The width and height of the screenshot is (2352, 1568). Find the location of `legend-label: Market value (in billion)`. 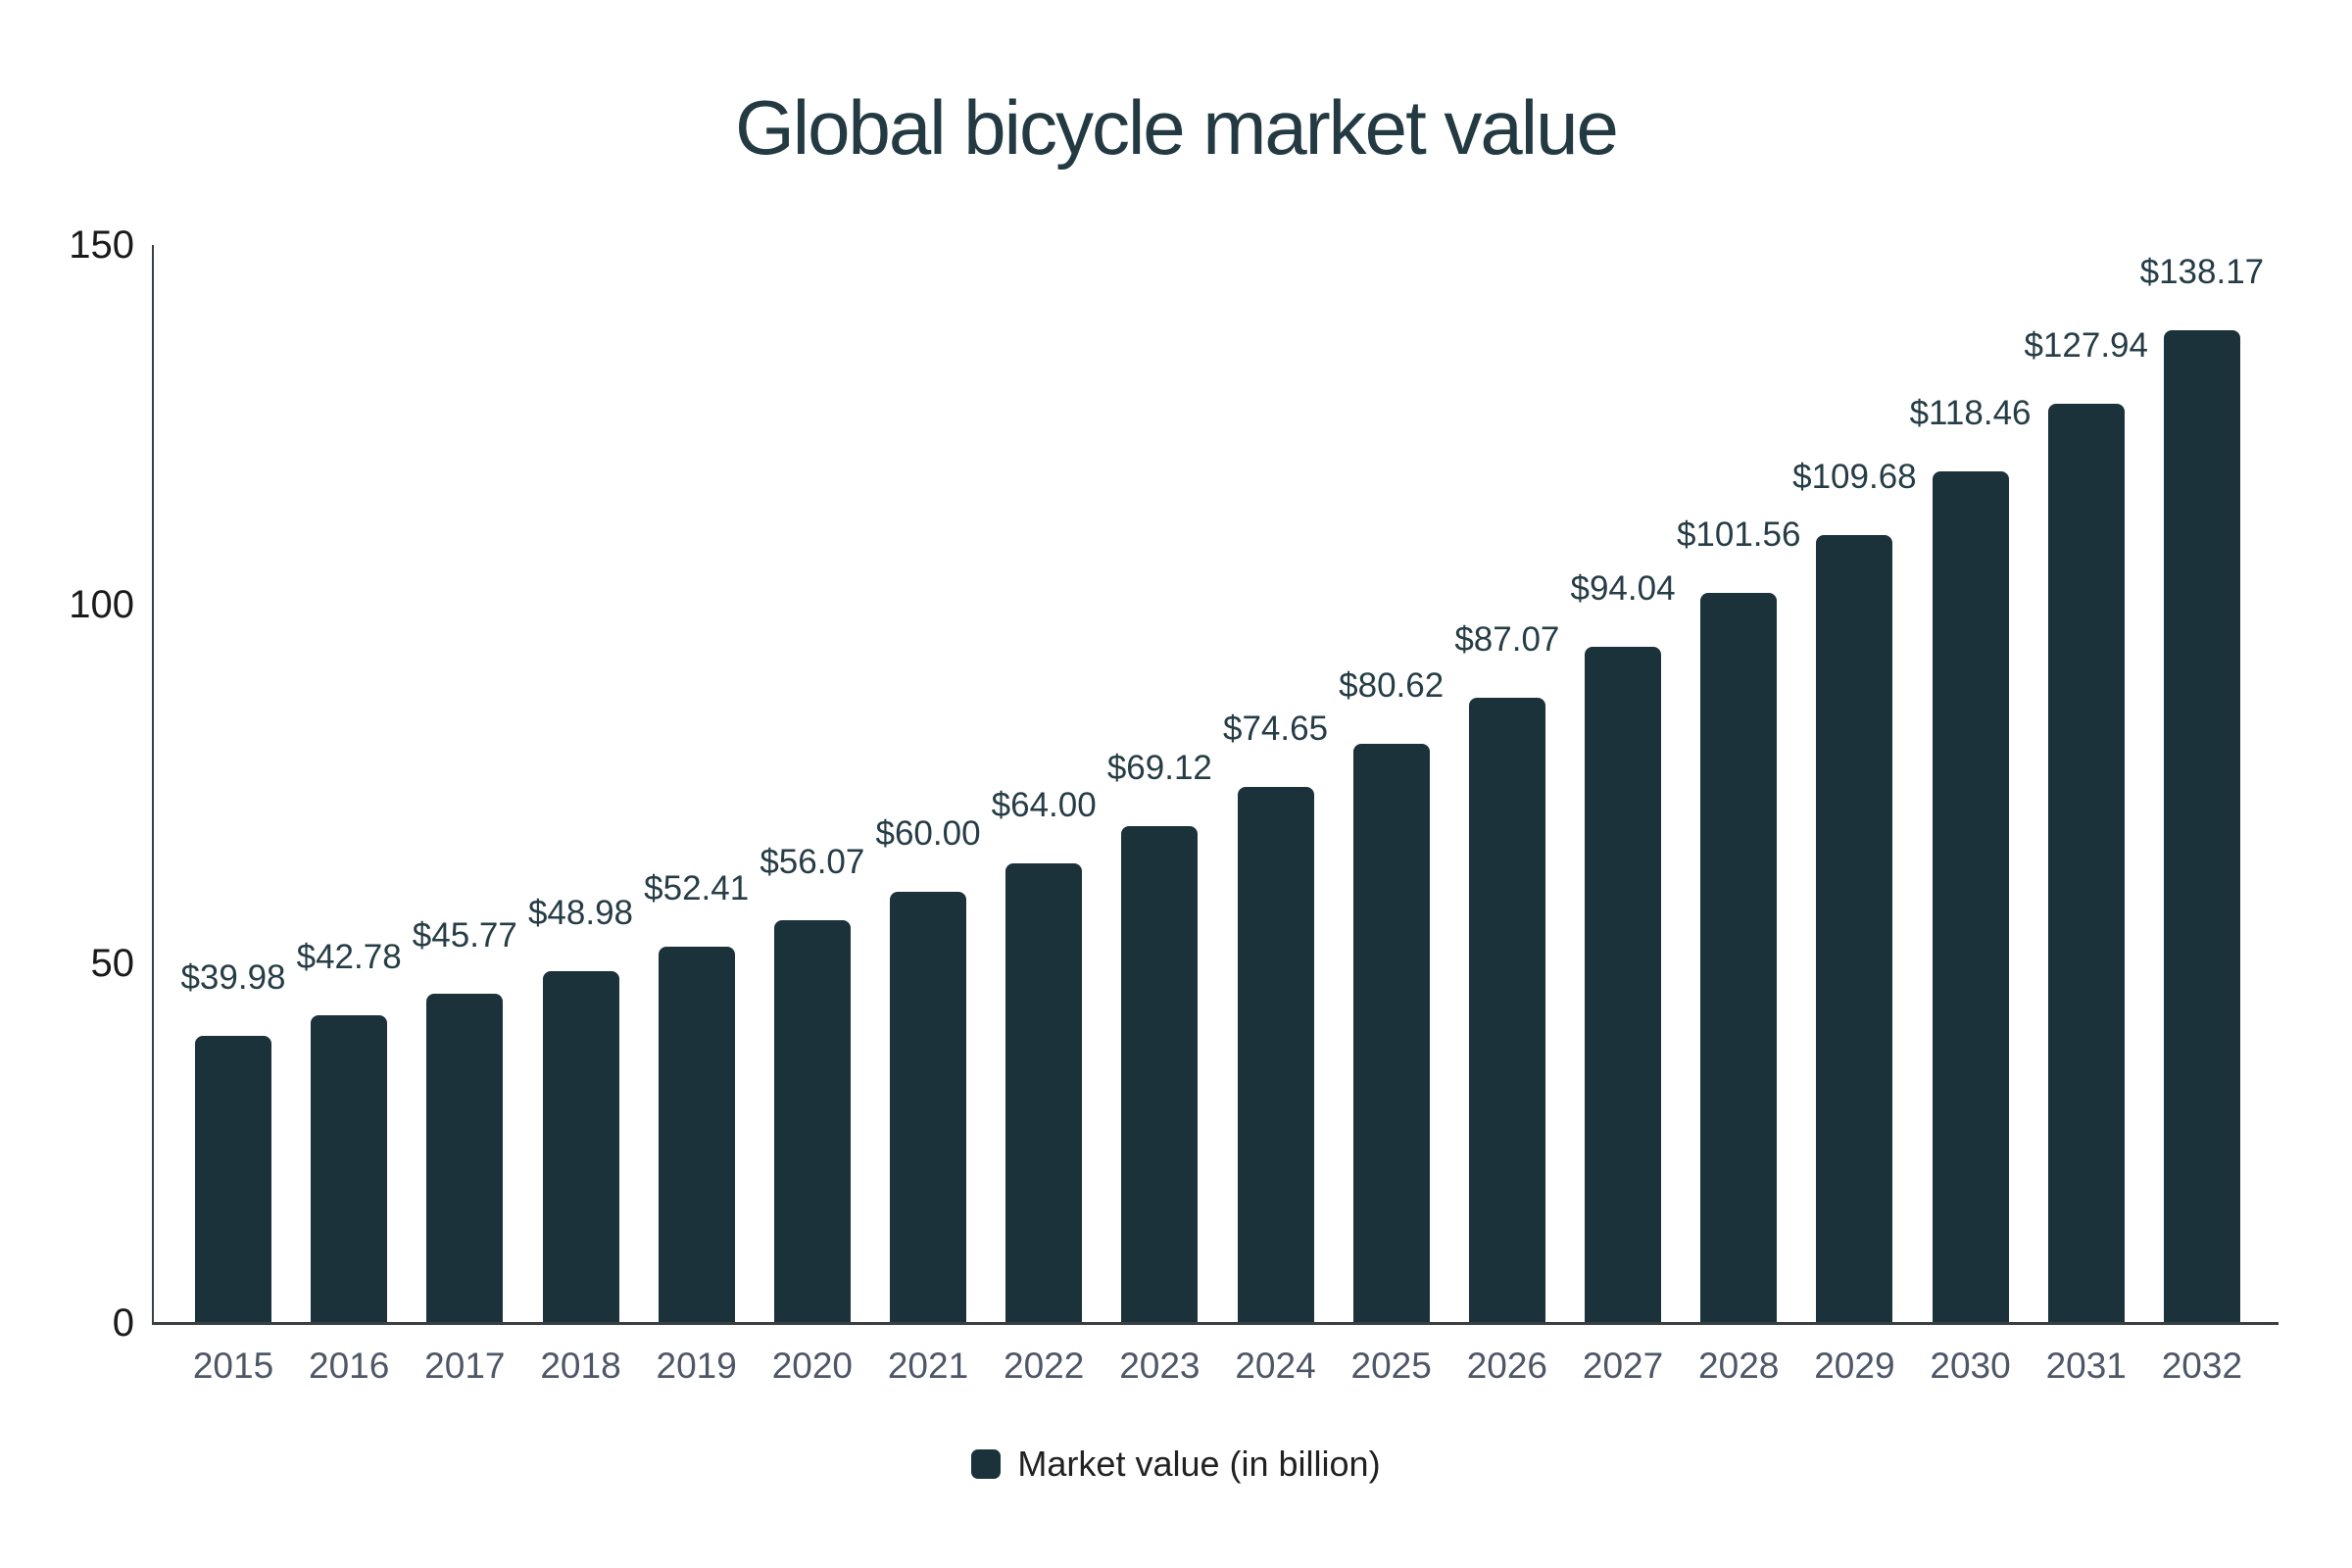

legend-label: Market value (in billion) is located at coordinates (1199, 1464).